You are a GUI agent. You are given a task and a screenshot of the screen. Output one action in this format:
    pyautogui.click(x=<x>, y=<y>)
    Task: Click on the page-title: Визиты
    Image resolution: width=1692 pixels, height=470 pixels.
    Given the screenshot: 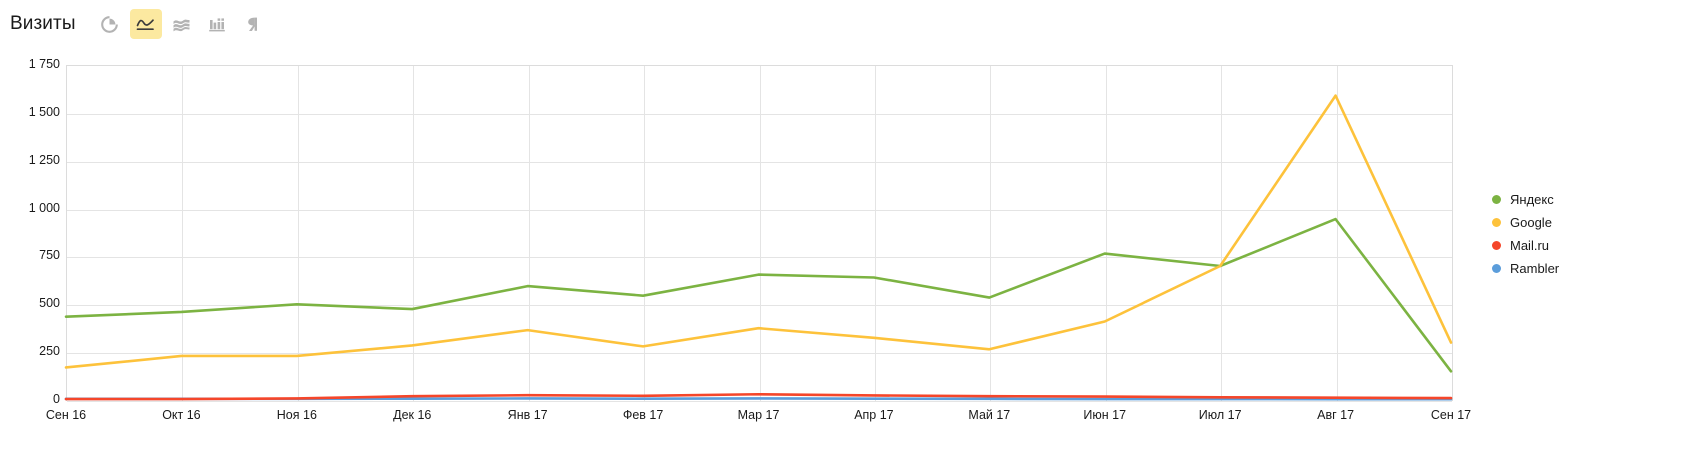 What is the action you would take?
    pyautogui.click(x=43, y=23)
    